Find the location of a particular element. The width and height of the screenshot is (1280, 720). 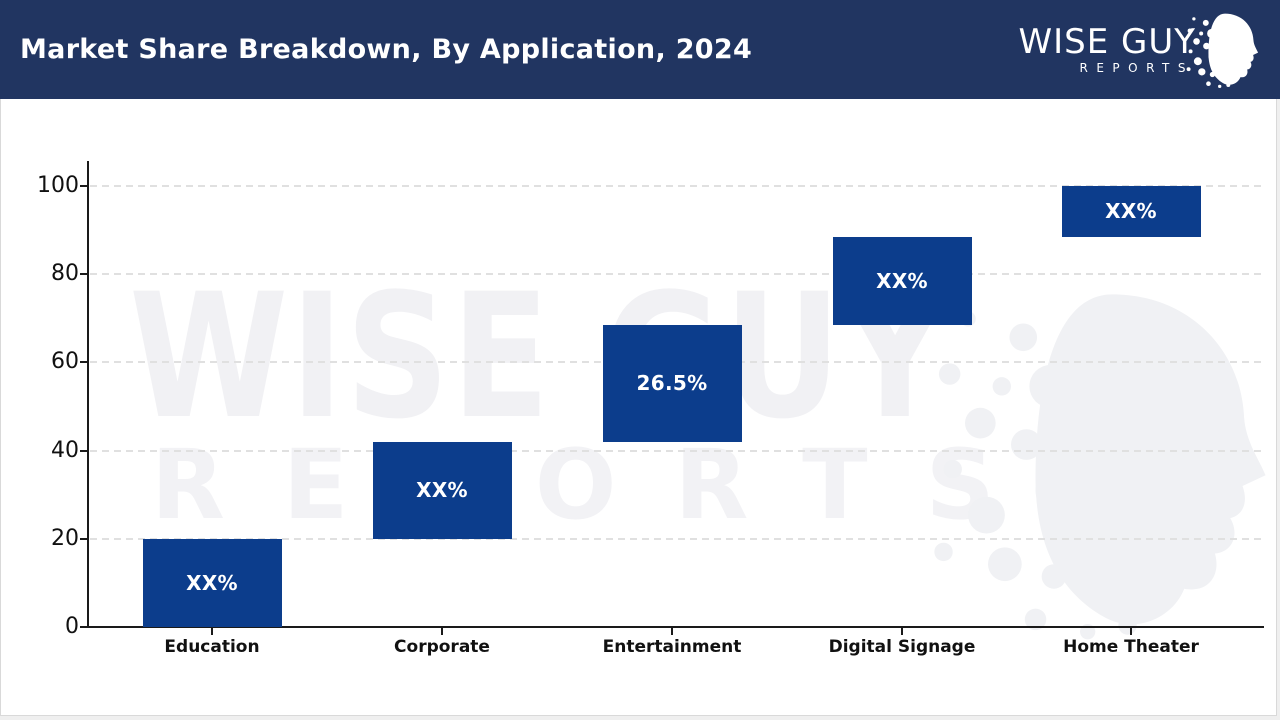

x-tick-entertainment is located at coordinates (672, 631).